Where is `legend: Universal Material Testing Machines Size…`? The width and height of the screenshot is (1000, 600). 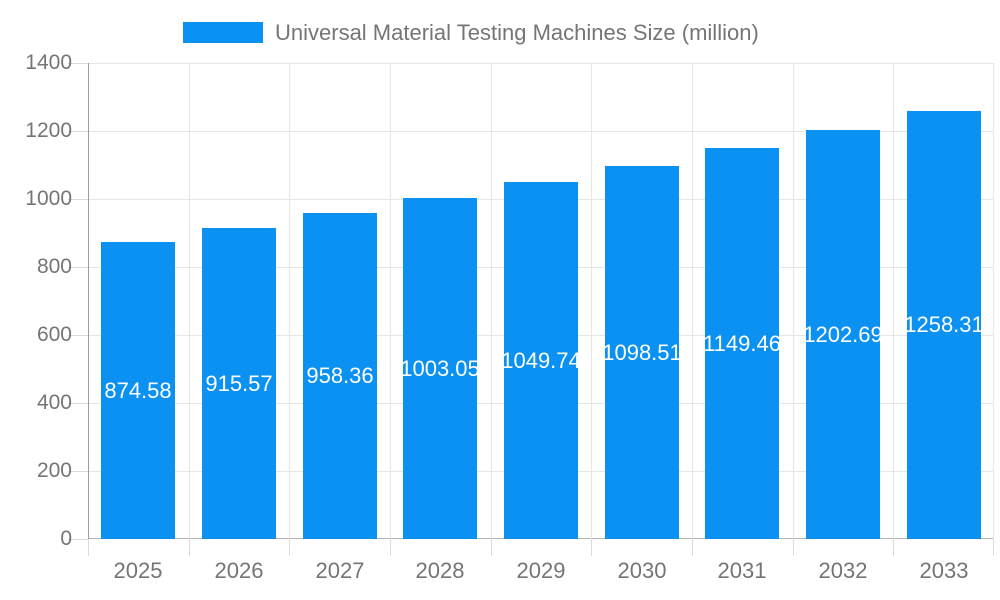 legend: Universal Material Testing Machines Size… is located at coordinates (500, 27).